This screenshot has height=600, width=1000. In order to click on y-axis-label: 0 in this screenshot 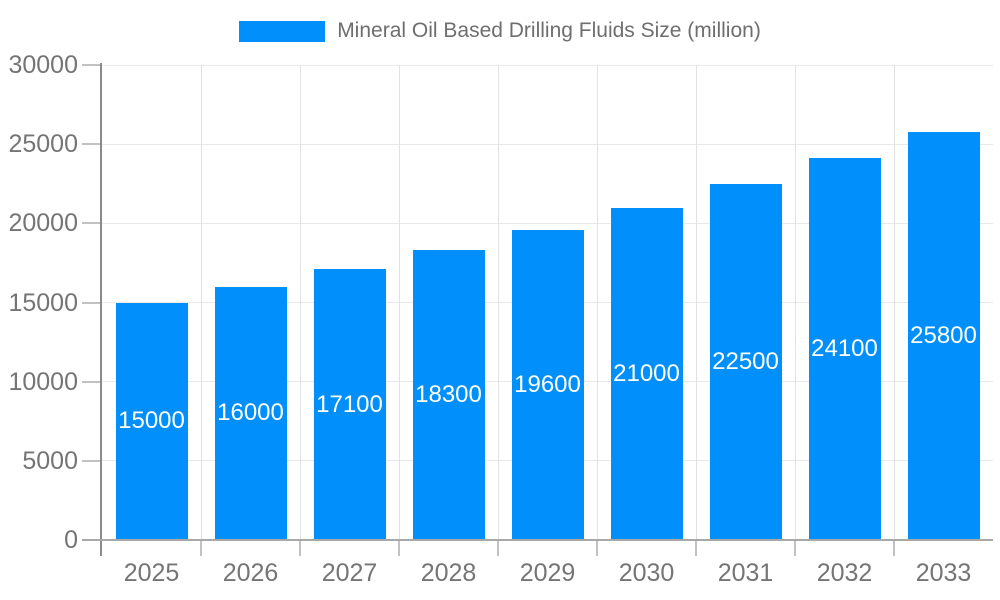, I will do `click(71, 540)`.